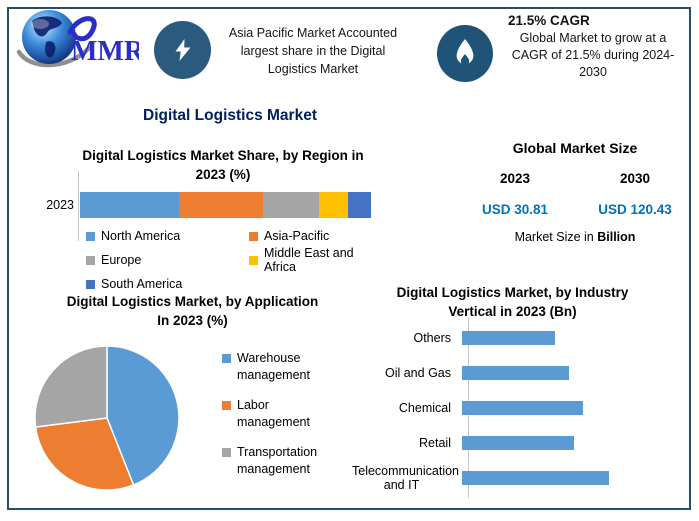 This screenshot has height=521, width=699. I want to click on market-size-note: Market Size in Billion, so click(574, 237).